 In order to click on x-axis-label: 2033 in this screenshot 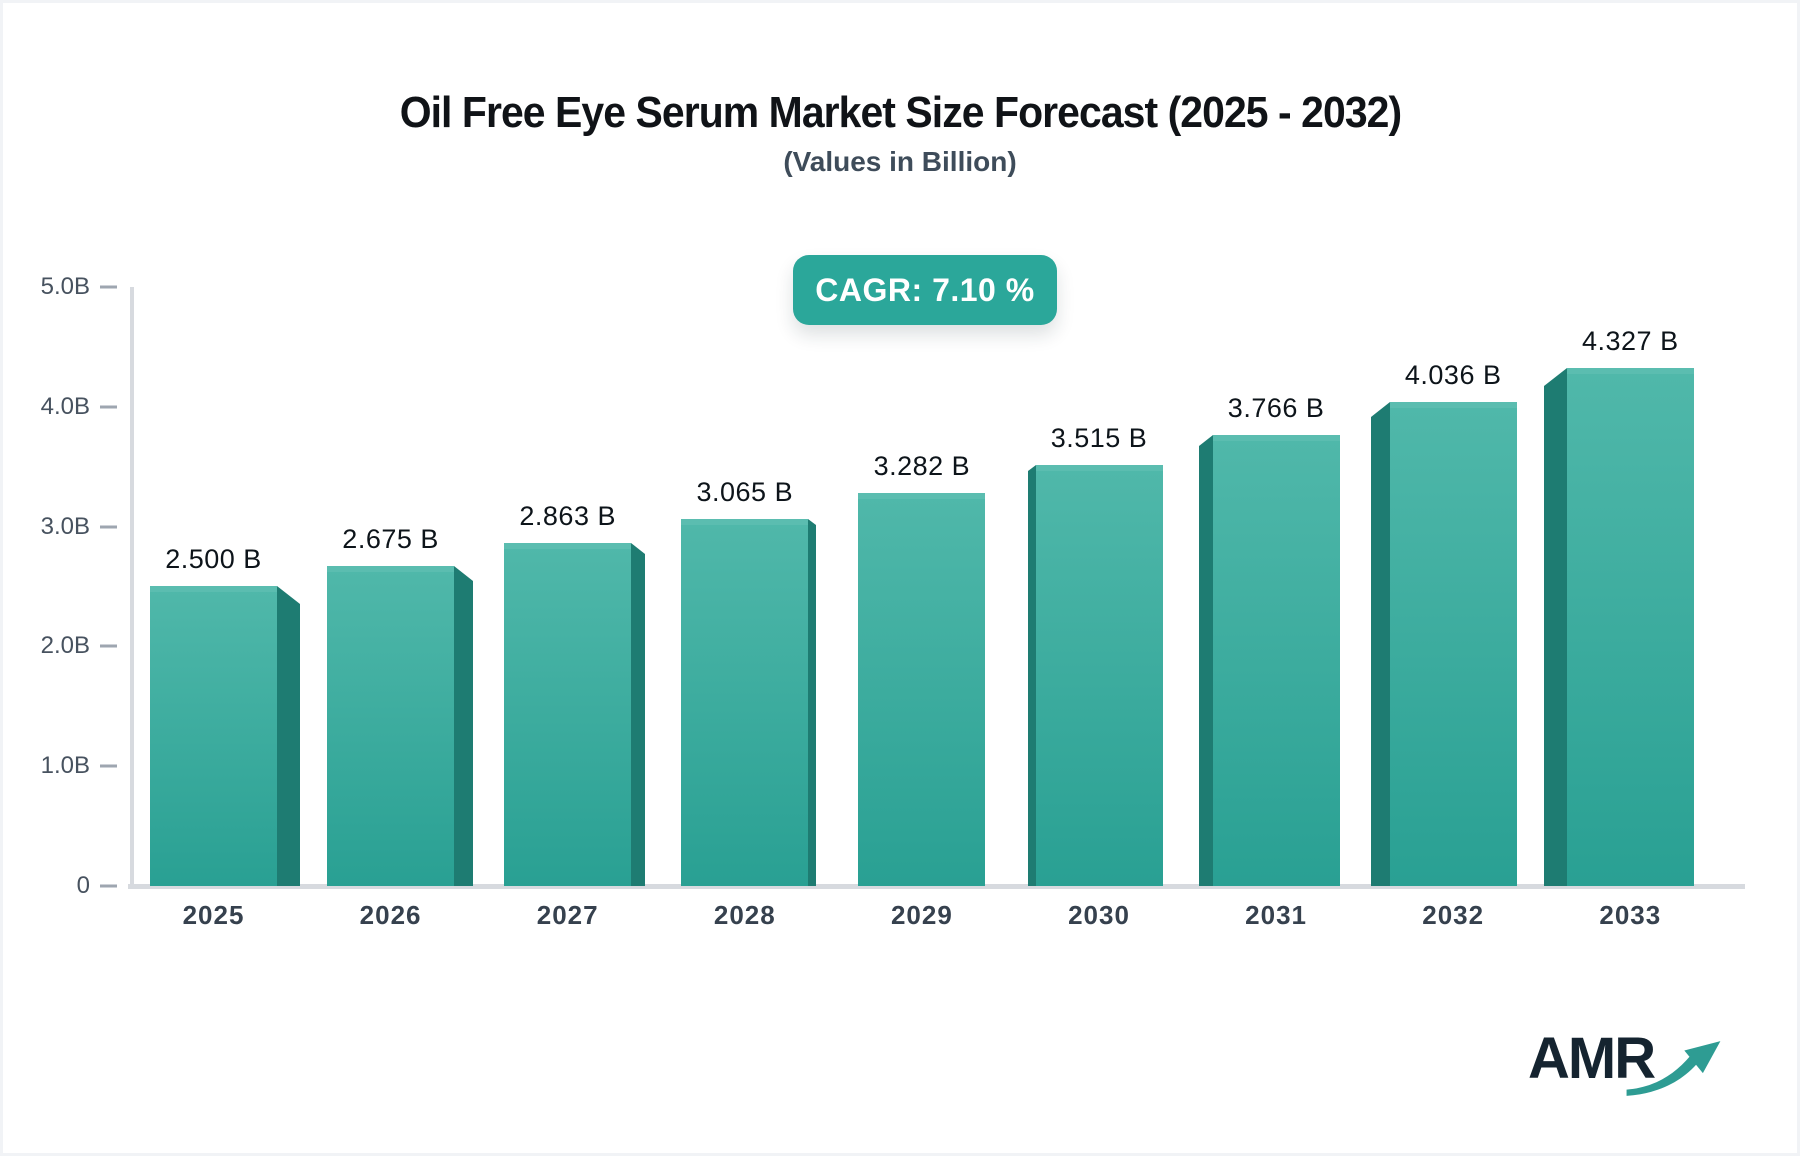, I will do `click(1630, 915)`.